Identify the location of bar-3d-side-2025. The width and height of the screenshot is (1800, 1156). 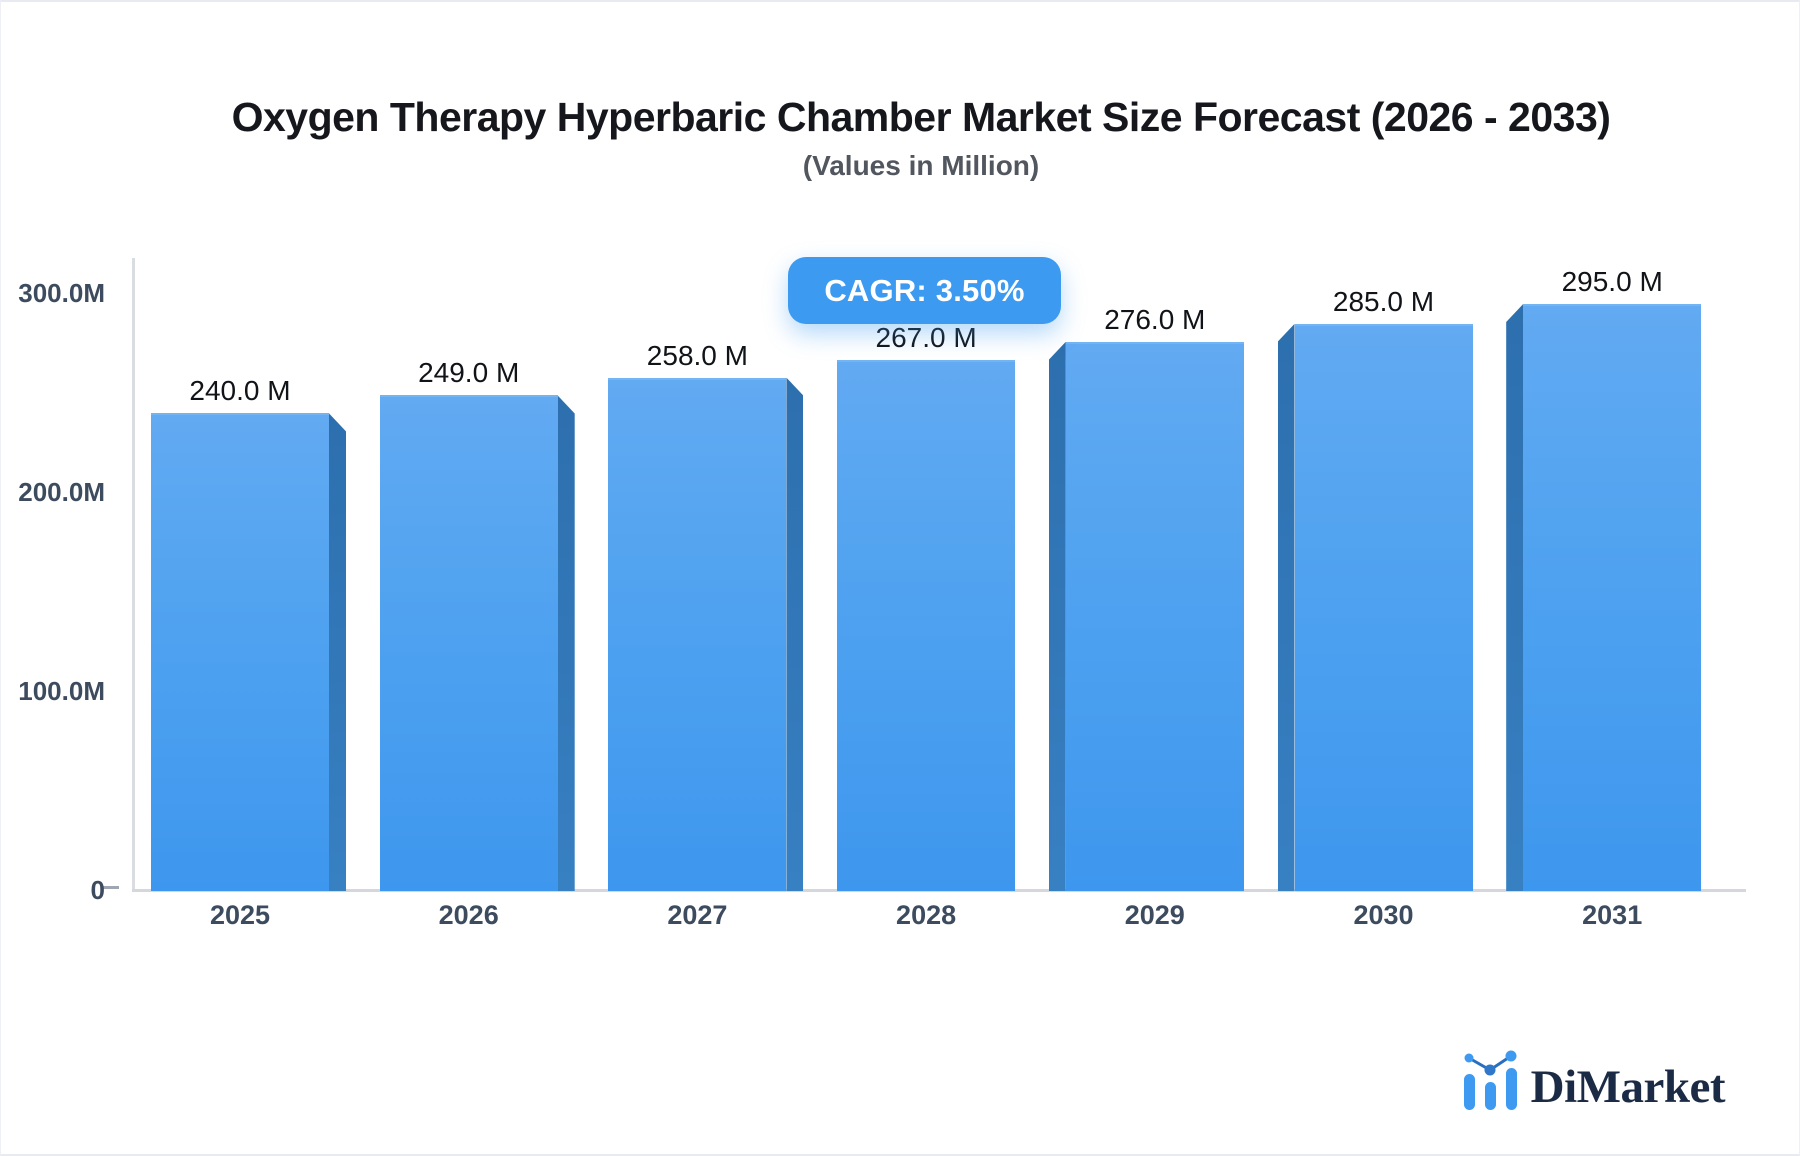
(337, 652).